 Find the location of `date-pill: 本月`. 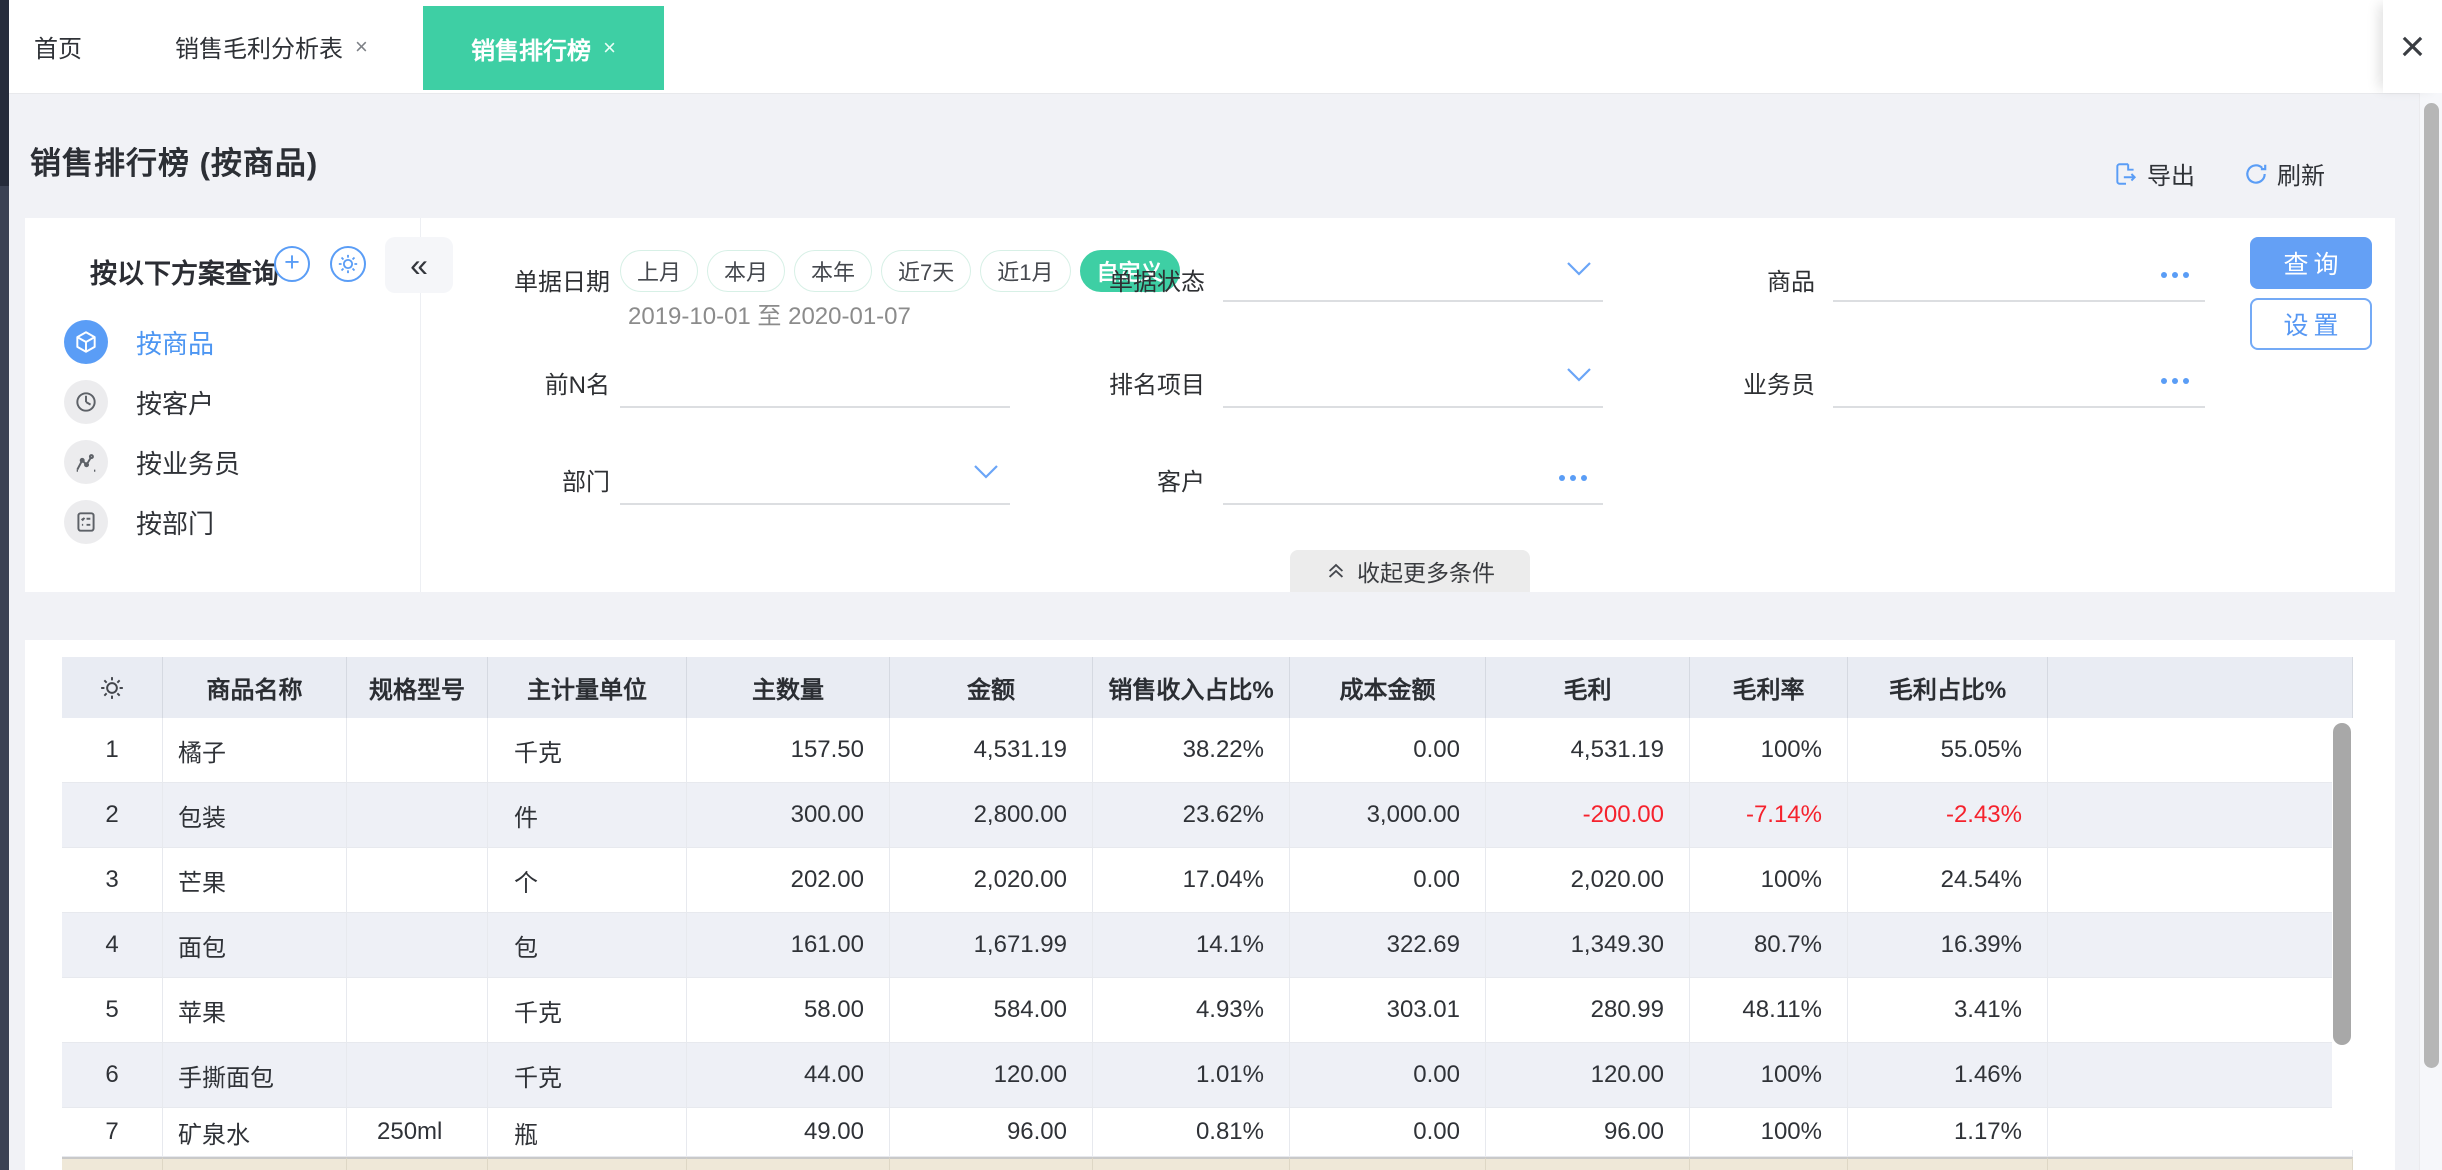

date-pill: 本月 is located at coordinates (746, 271).